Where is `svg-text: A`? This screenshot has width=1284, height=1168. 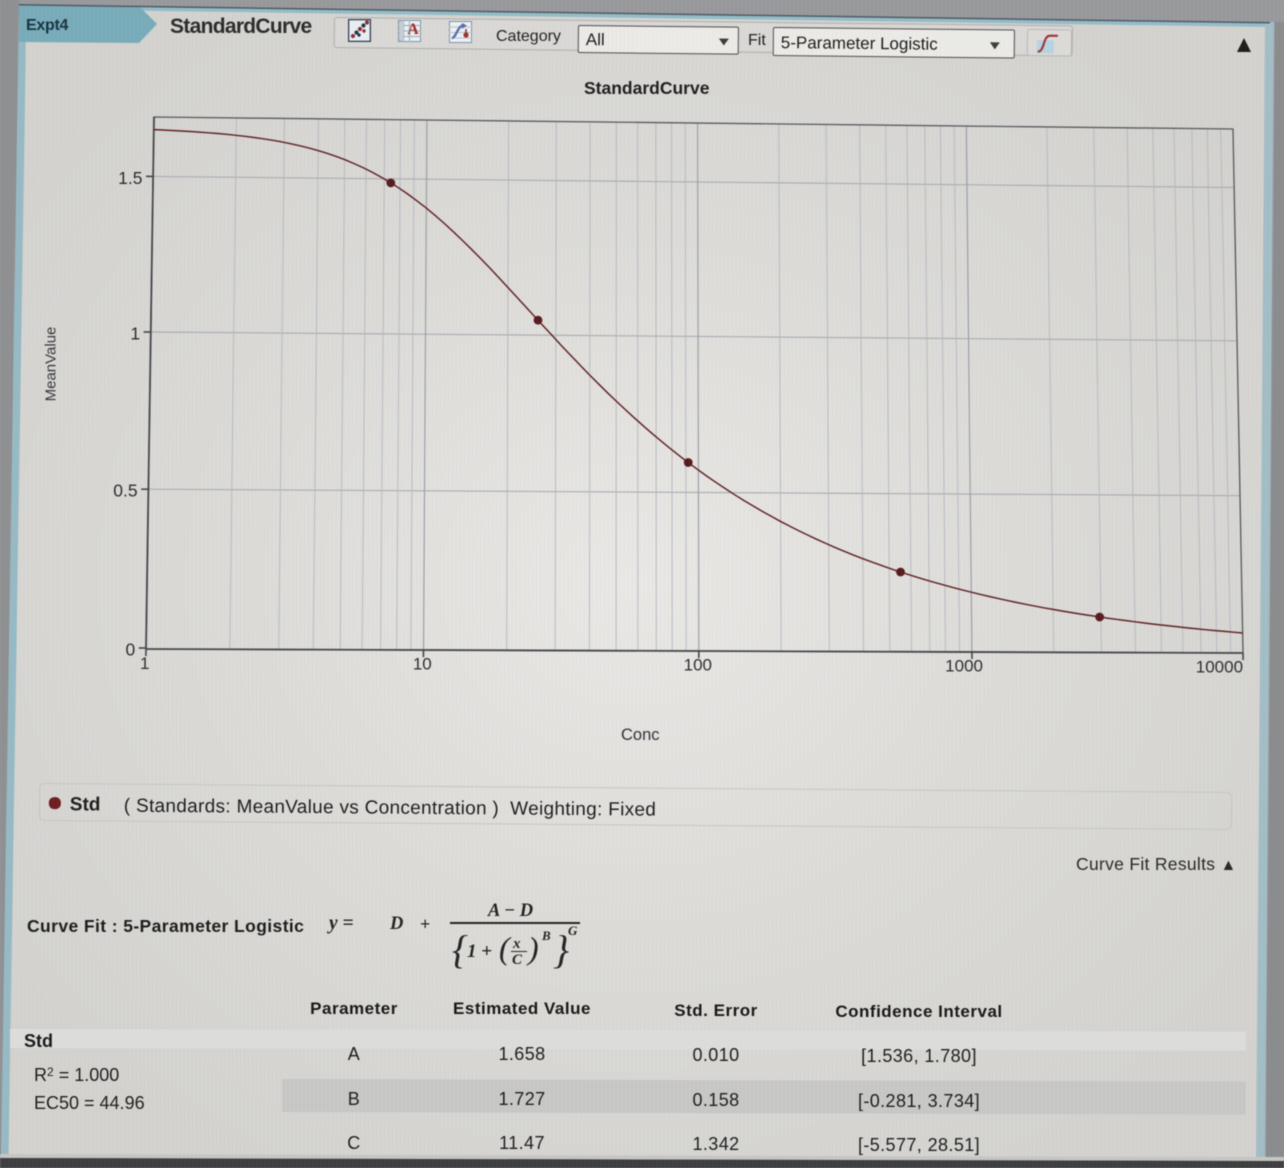 svg-text: A is located at coordinates (413, 29).